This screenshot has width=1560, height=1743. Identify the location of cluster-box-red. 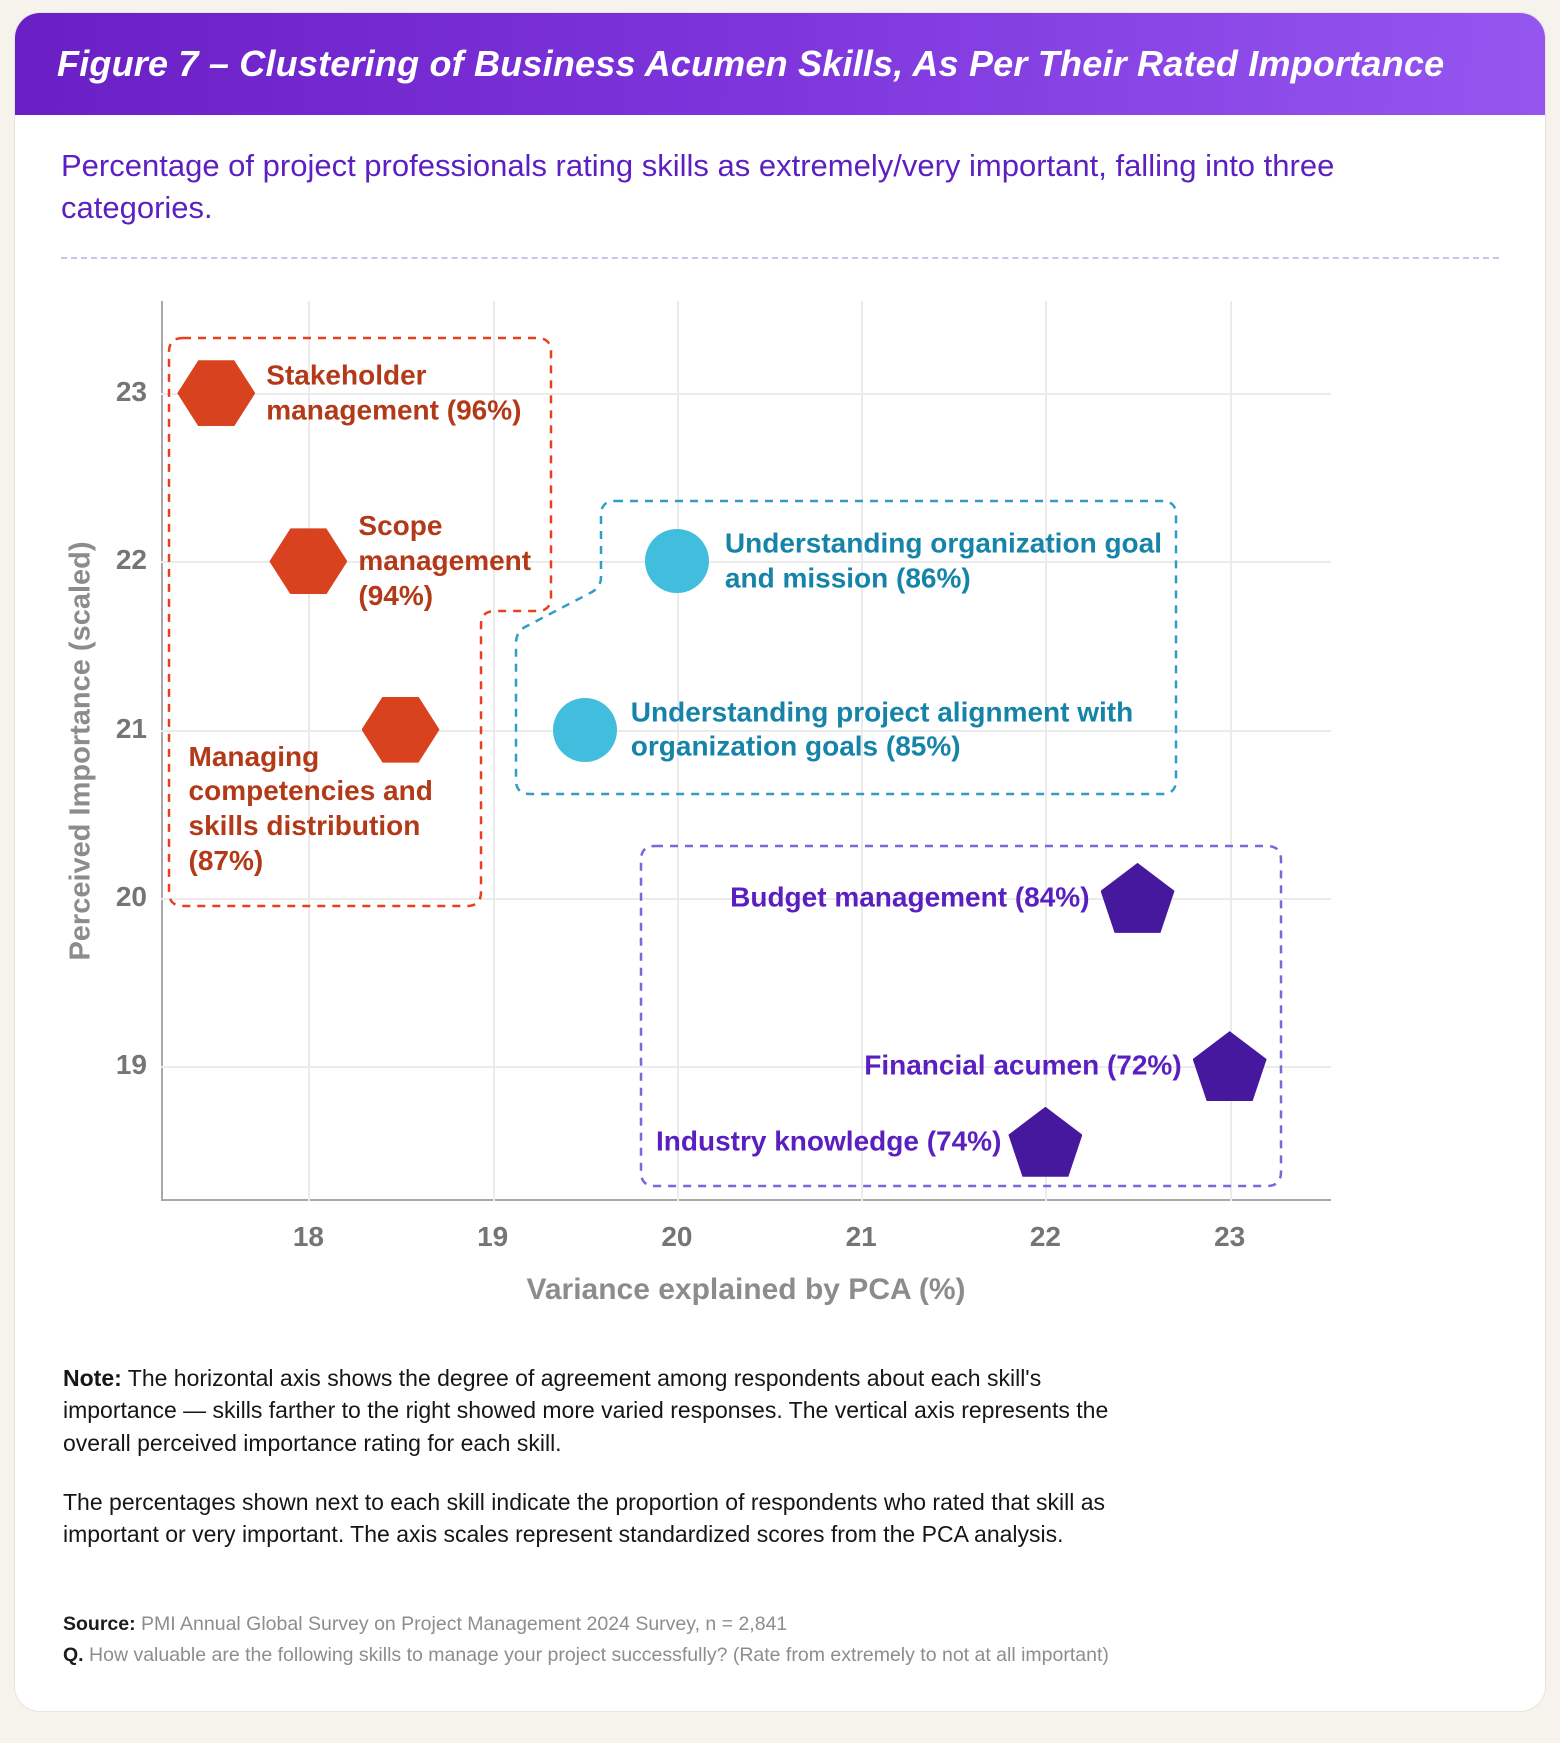
(360, 621).